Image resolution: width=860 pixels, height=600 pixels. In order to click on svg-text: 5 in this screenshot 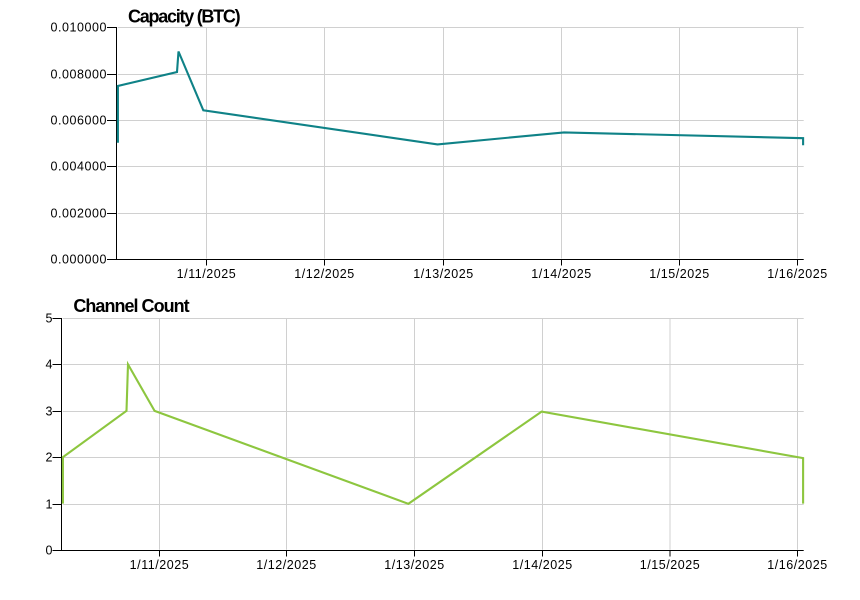, I will do `click(49, 319)`.